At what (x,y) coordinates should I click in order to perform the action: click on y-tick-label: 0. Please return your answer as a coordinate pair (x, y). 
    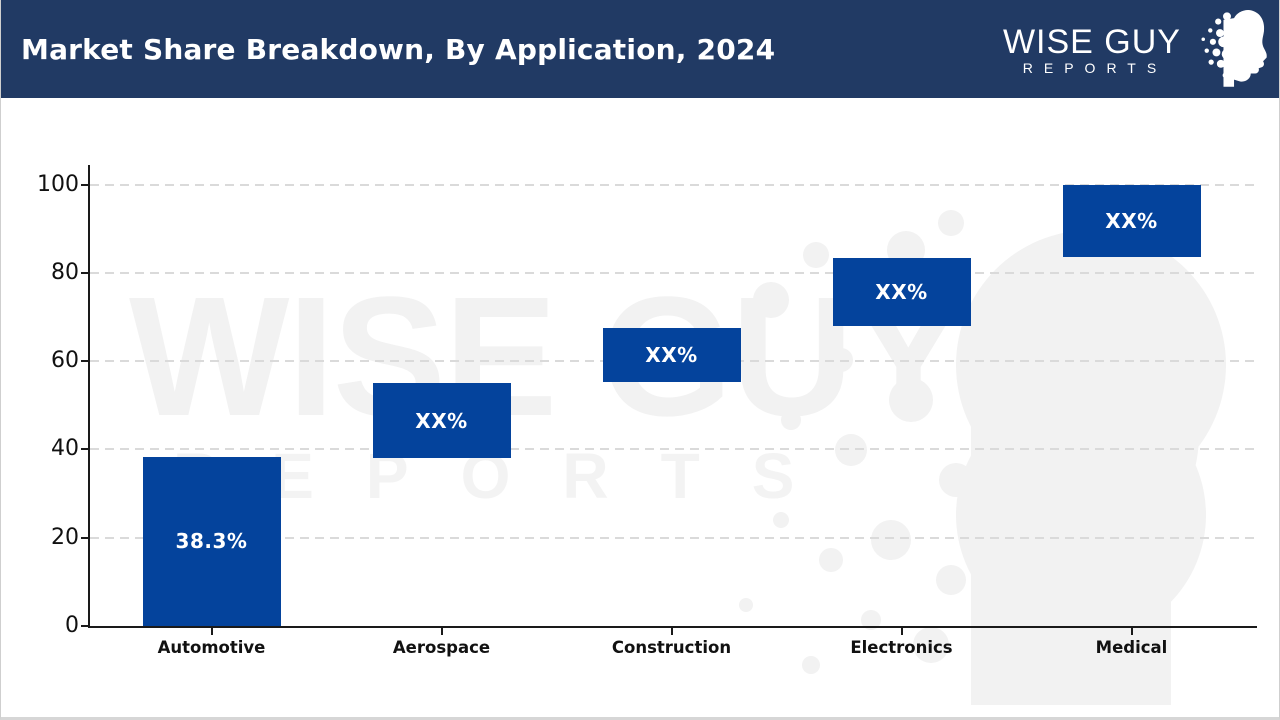
    Looking at the image, I should click on (72, 625).